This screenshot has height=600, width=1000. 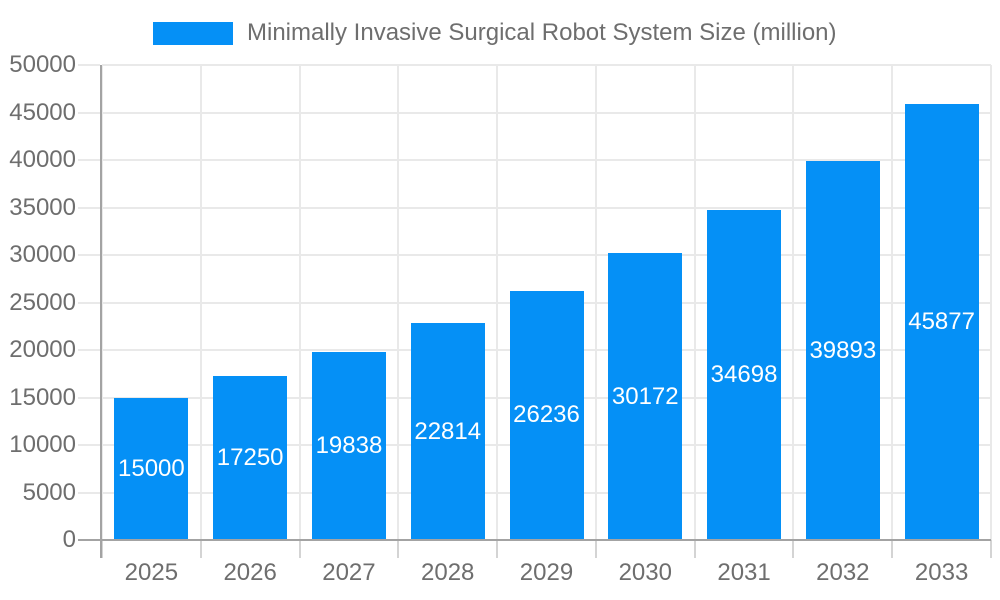 I want to click on x-axis-label: 2029, so click(x=546, y=572).